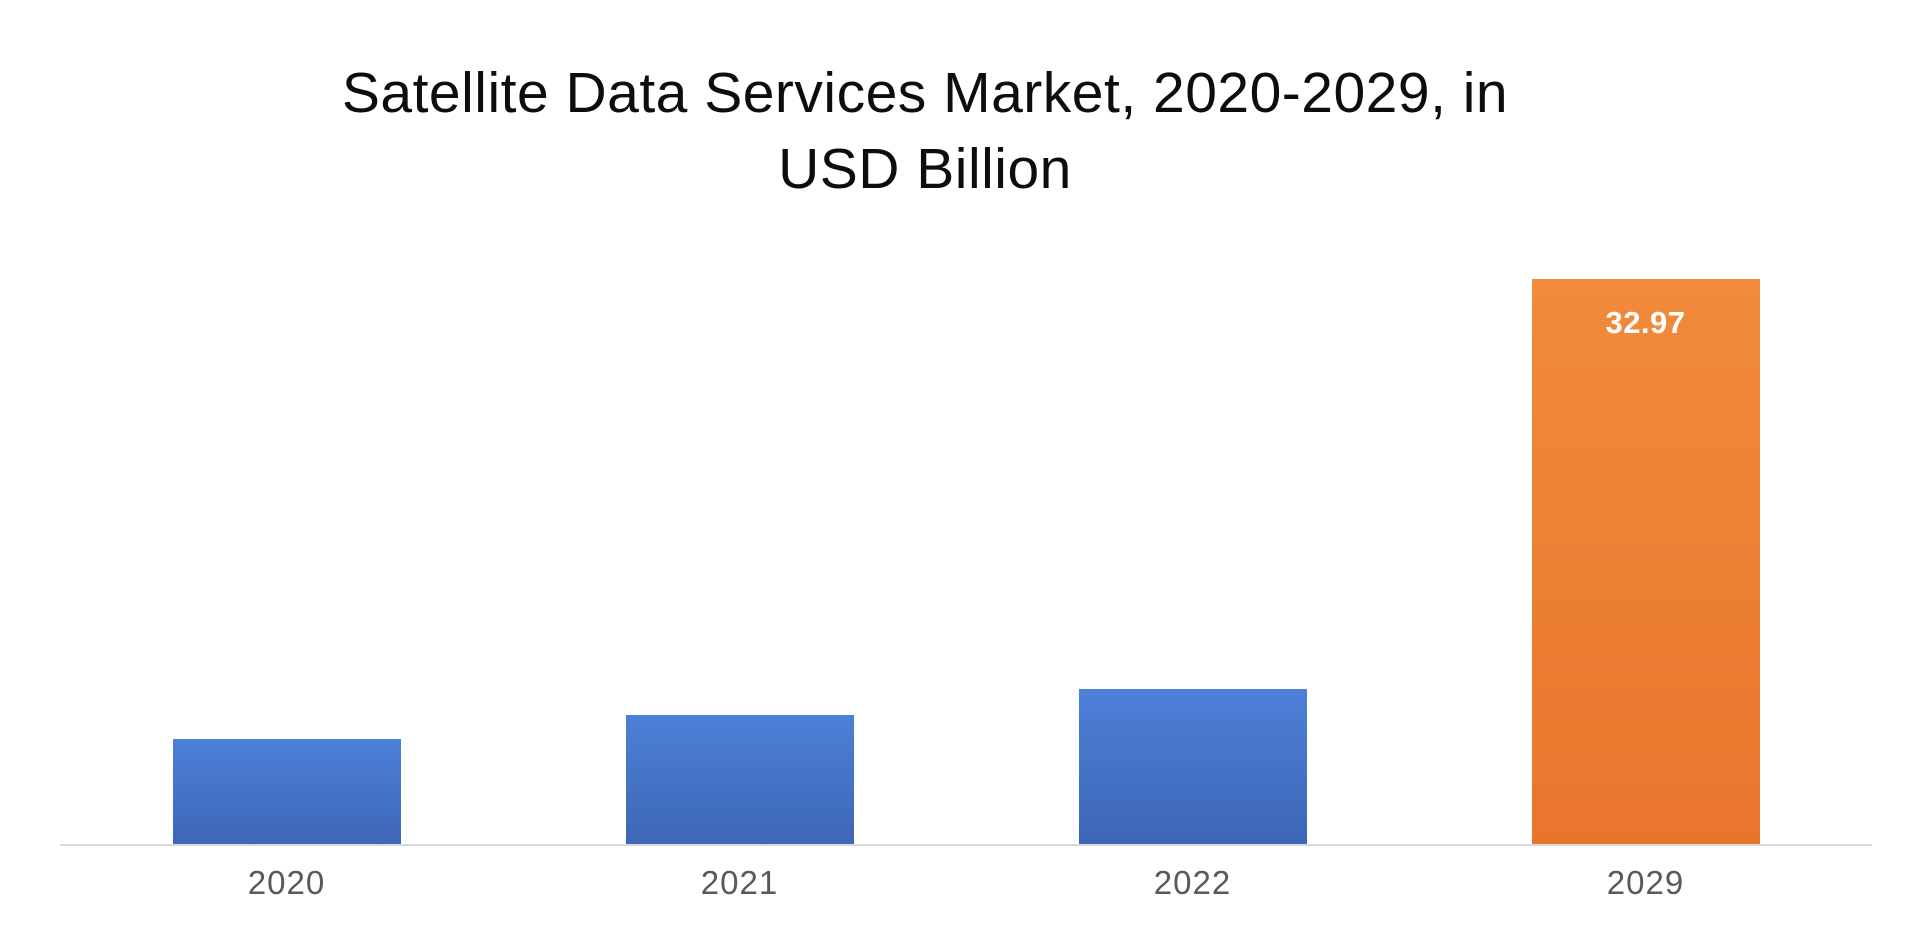  Describe the element at coordinates (739, 780) in the screenshot. I see `bar-2021` at that location.